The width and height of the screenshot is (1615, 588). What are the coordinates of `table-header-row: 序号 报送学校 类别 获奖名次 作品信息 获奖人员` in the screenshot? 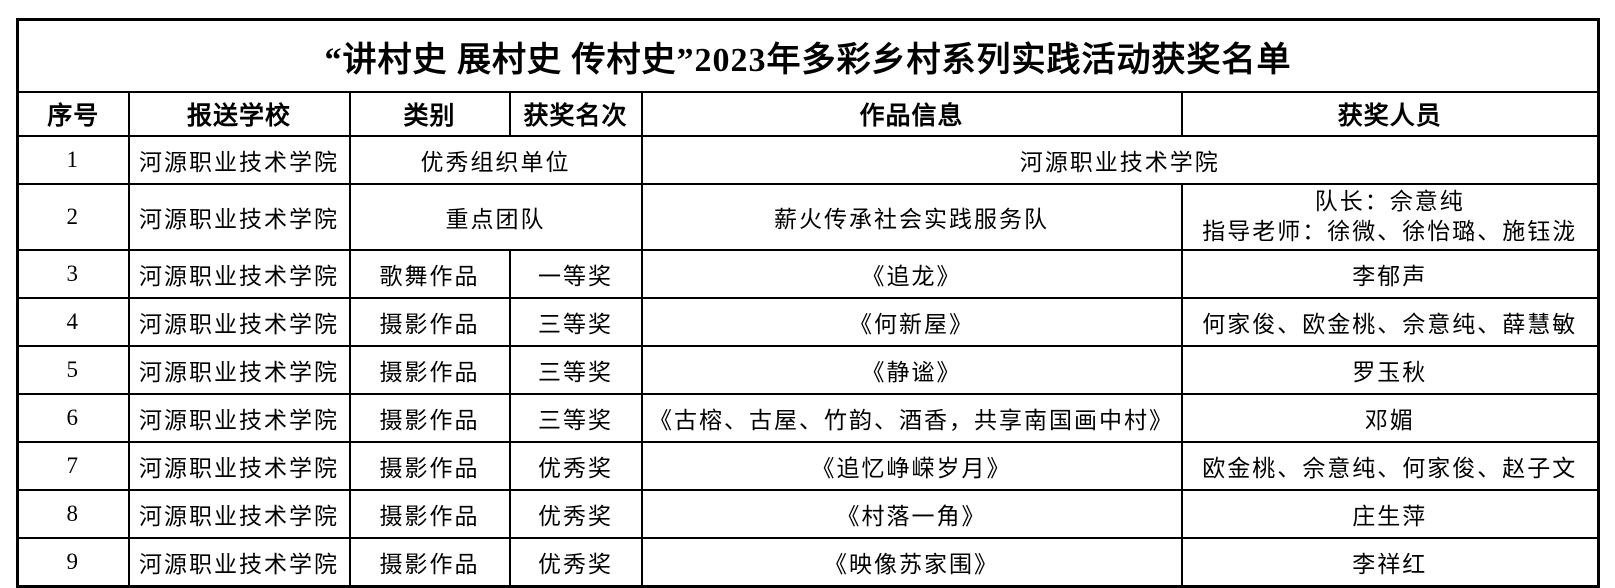 It's located at (808, 114).